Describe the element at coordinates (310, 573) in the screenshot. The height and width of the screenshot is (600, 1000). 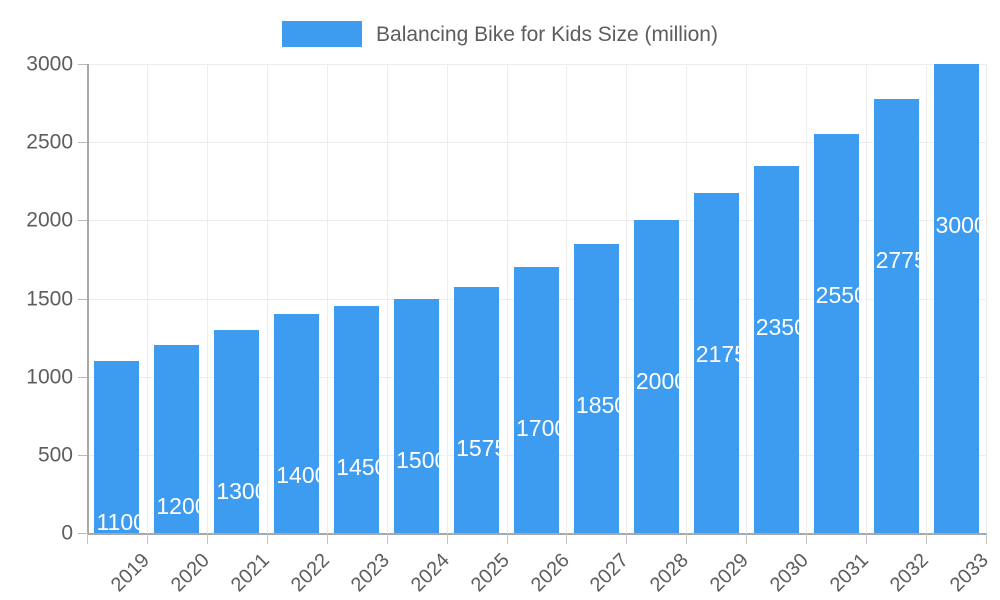
I see `x-tick-label: 2022` at that location.